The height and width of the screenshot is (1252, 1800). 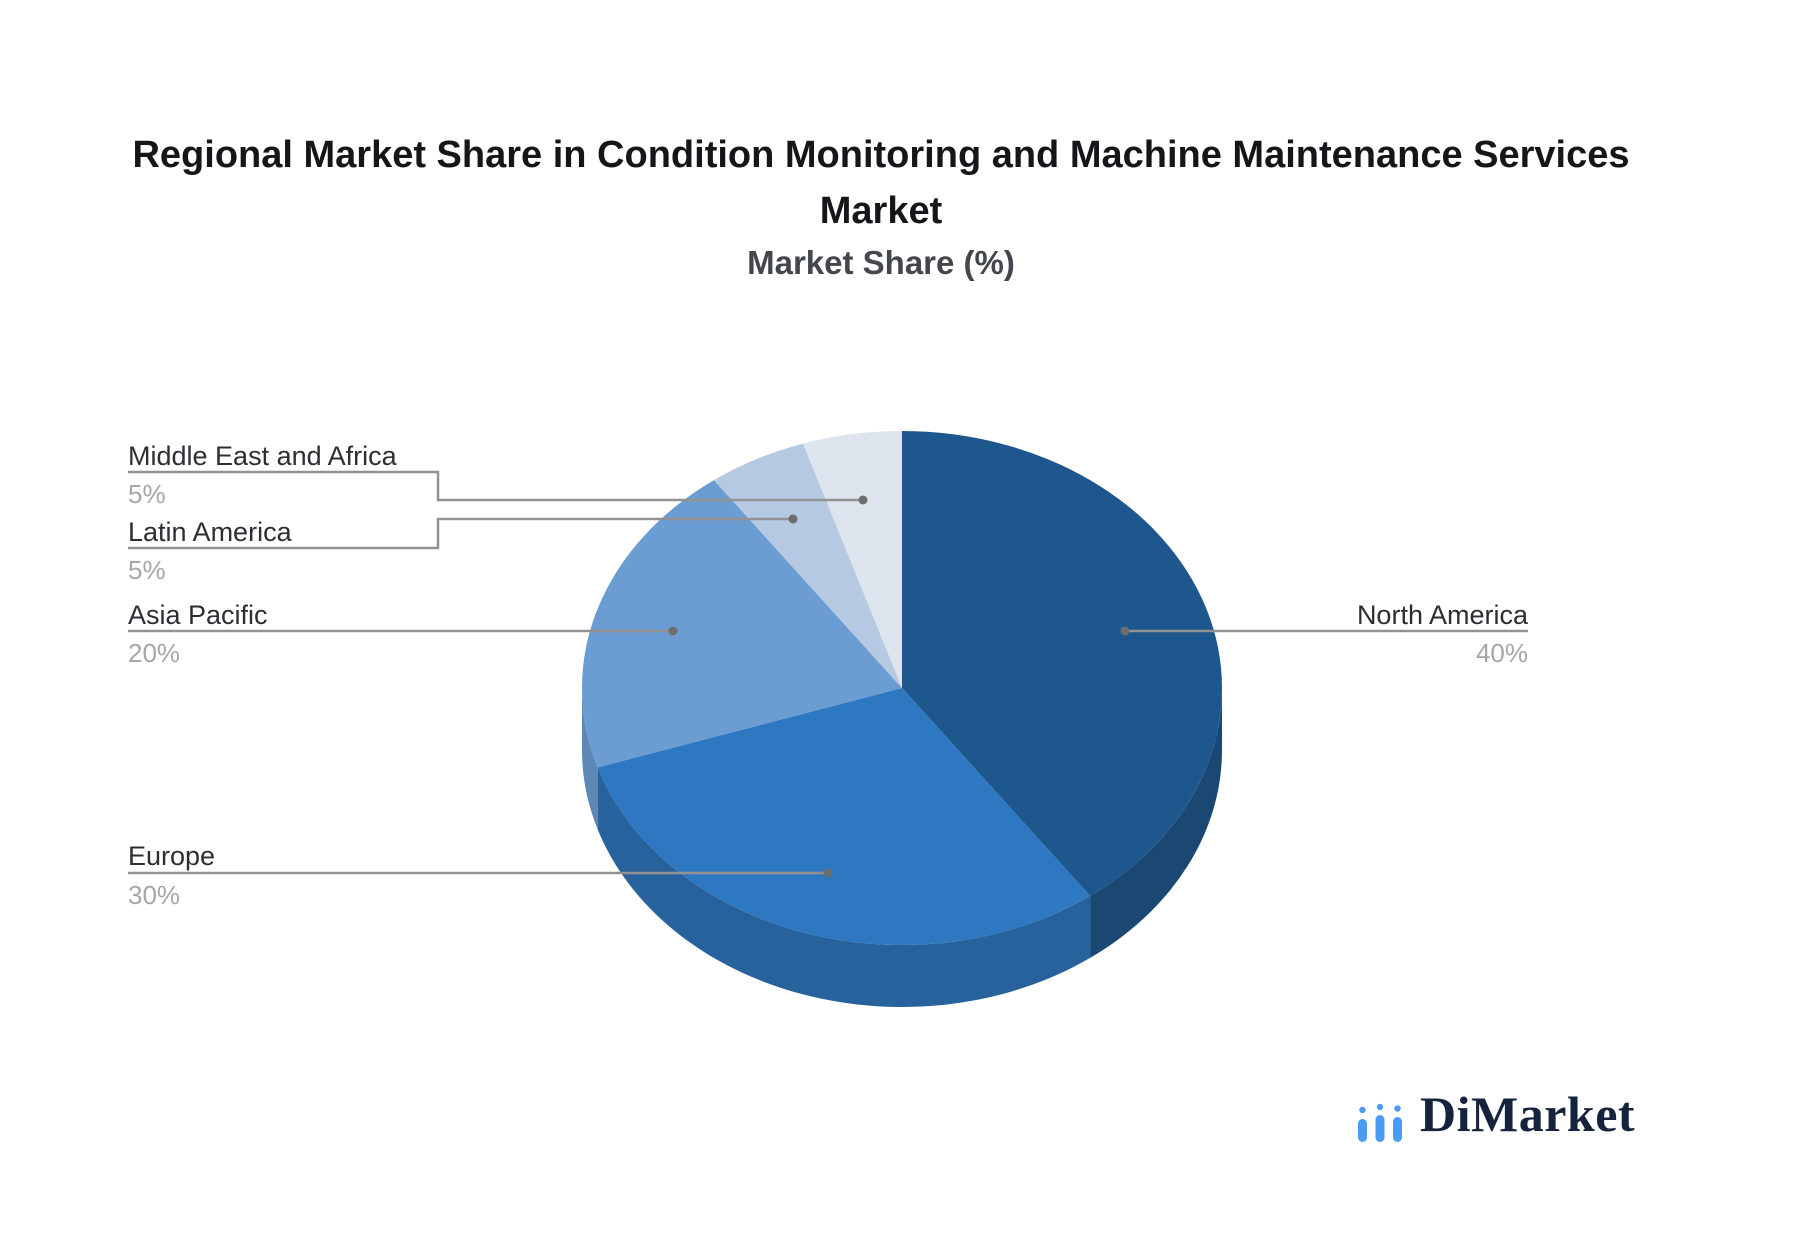 I want to click on slice-label-latin-america: Latin America, so click(x=210, y=532).